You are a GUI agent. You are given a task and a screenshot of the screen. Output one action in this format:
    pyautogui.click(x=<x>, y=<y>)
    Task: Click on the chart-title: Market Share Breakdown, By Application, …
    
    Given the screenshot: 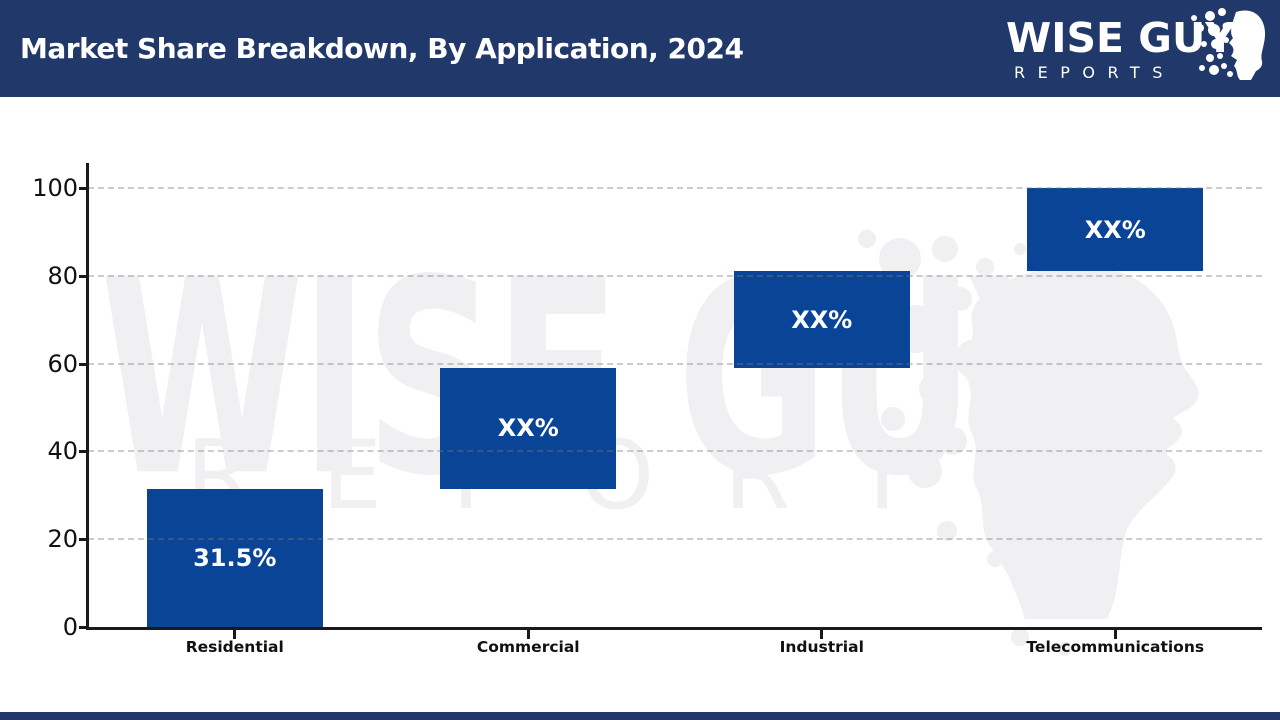 What is the action you would take?
    pyautogui.click(x=382, y=48)
    